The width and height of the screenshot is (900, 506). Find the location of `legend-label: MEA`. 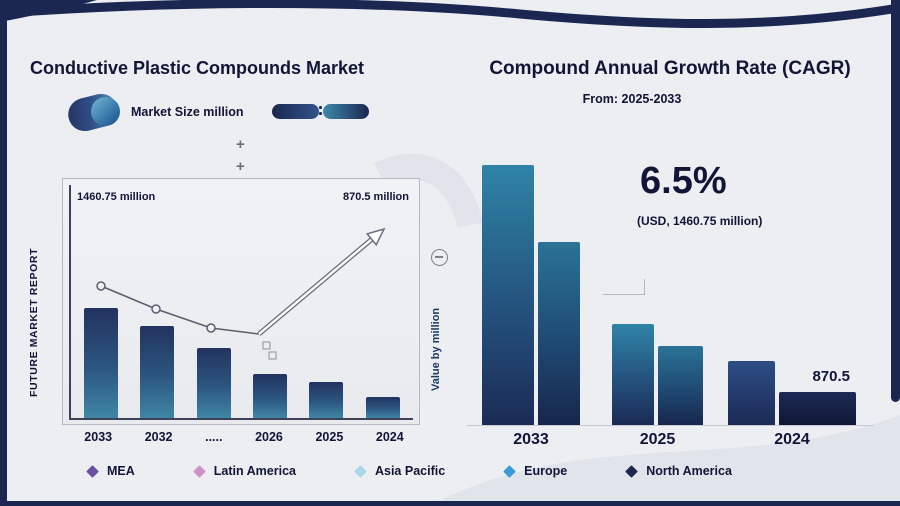

legend-label: MEA is located at coordinates (121, 471).